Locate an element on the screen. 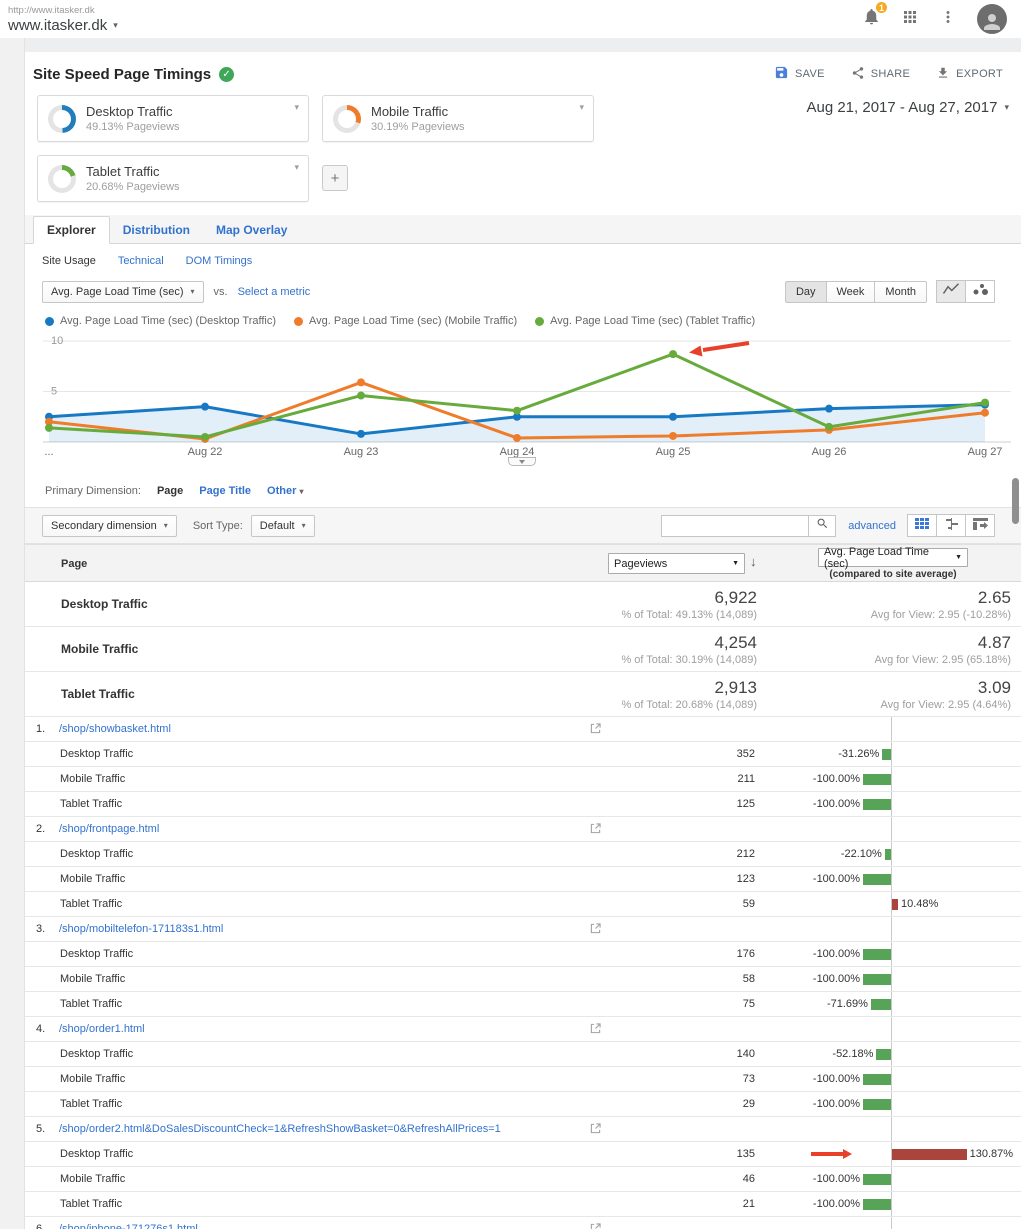 The image size is (1021, 1229). delta-bar-cell: 10.48% is located at coordinates (893, 904).